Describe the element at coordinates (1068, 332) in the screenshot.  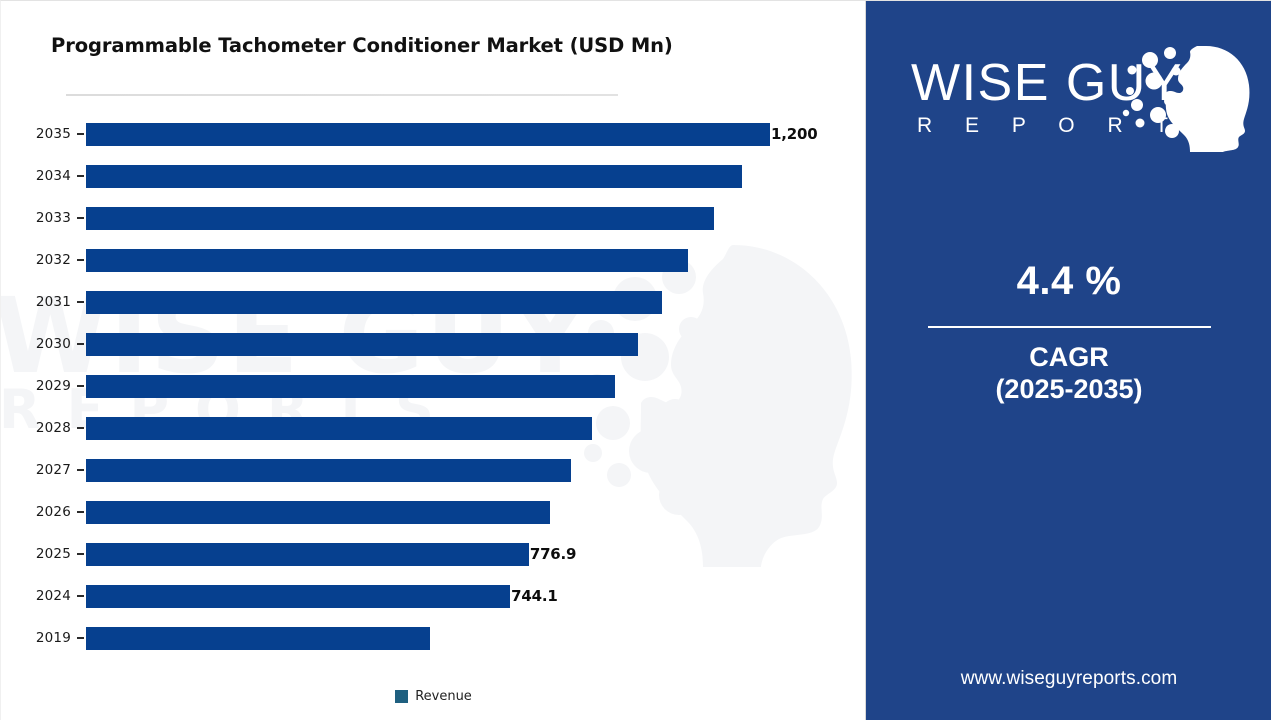
I see `cagr-block: 4.4 % CAGR (2025-2035)` at that location.